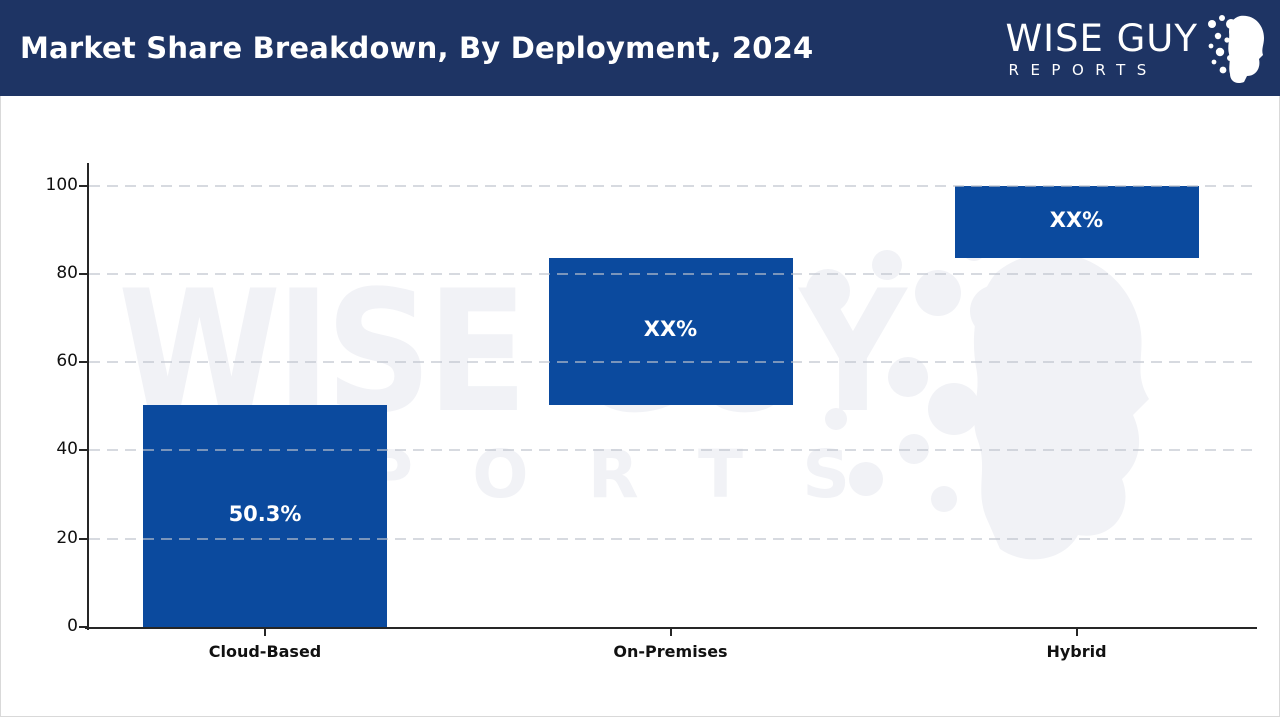 This screenshot has width=1280, height=720. What do you see at coordinates (1236, 49) in the screenshot?
I see `brand-face-icon` at bounding box center [1236, 49].